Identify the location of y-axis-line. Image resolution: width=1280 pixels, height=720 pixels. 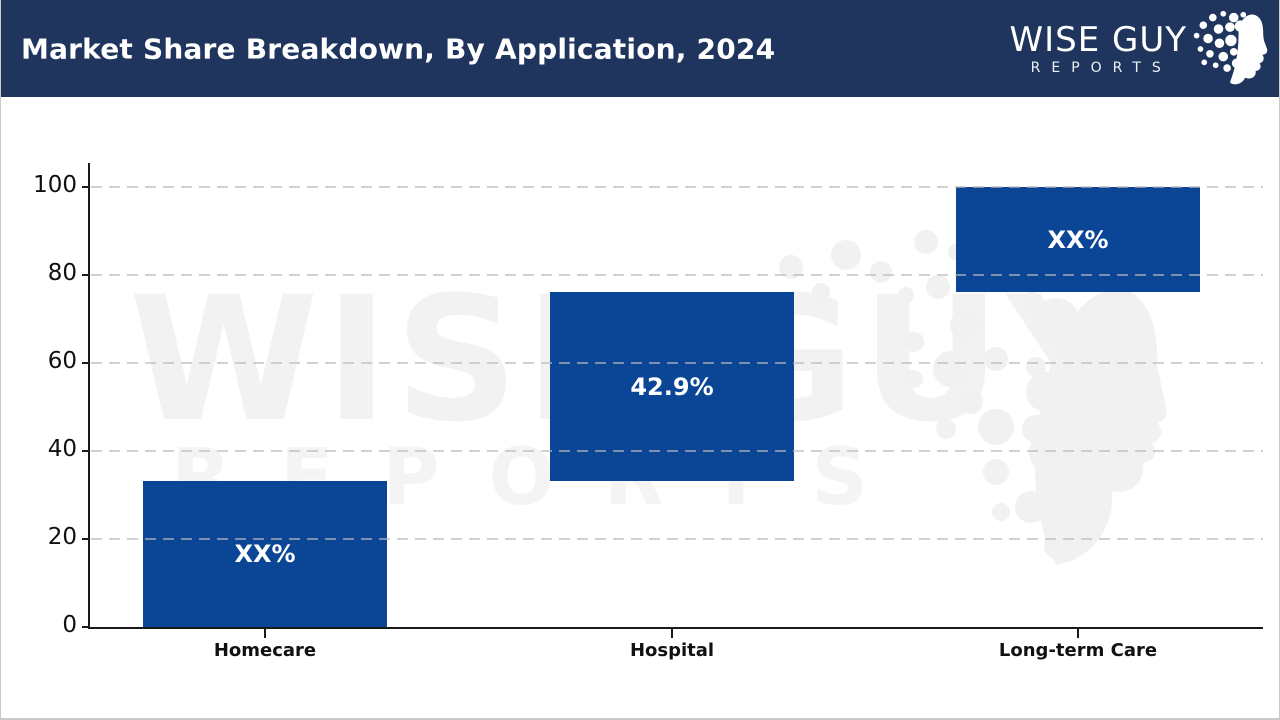
(89, 396).